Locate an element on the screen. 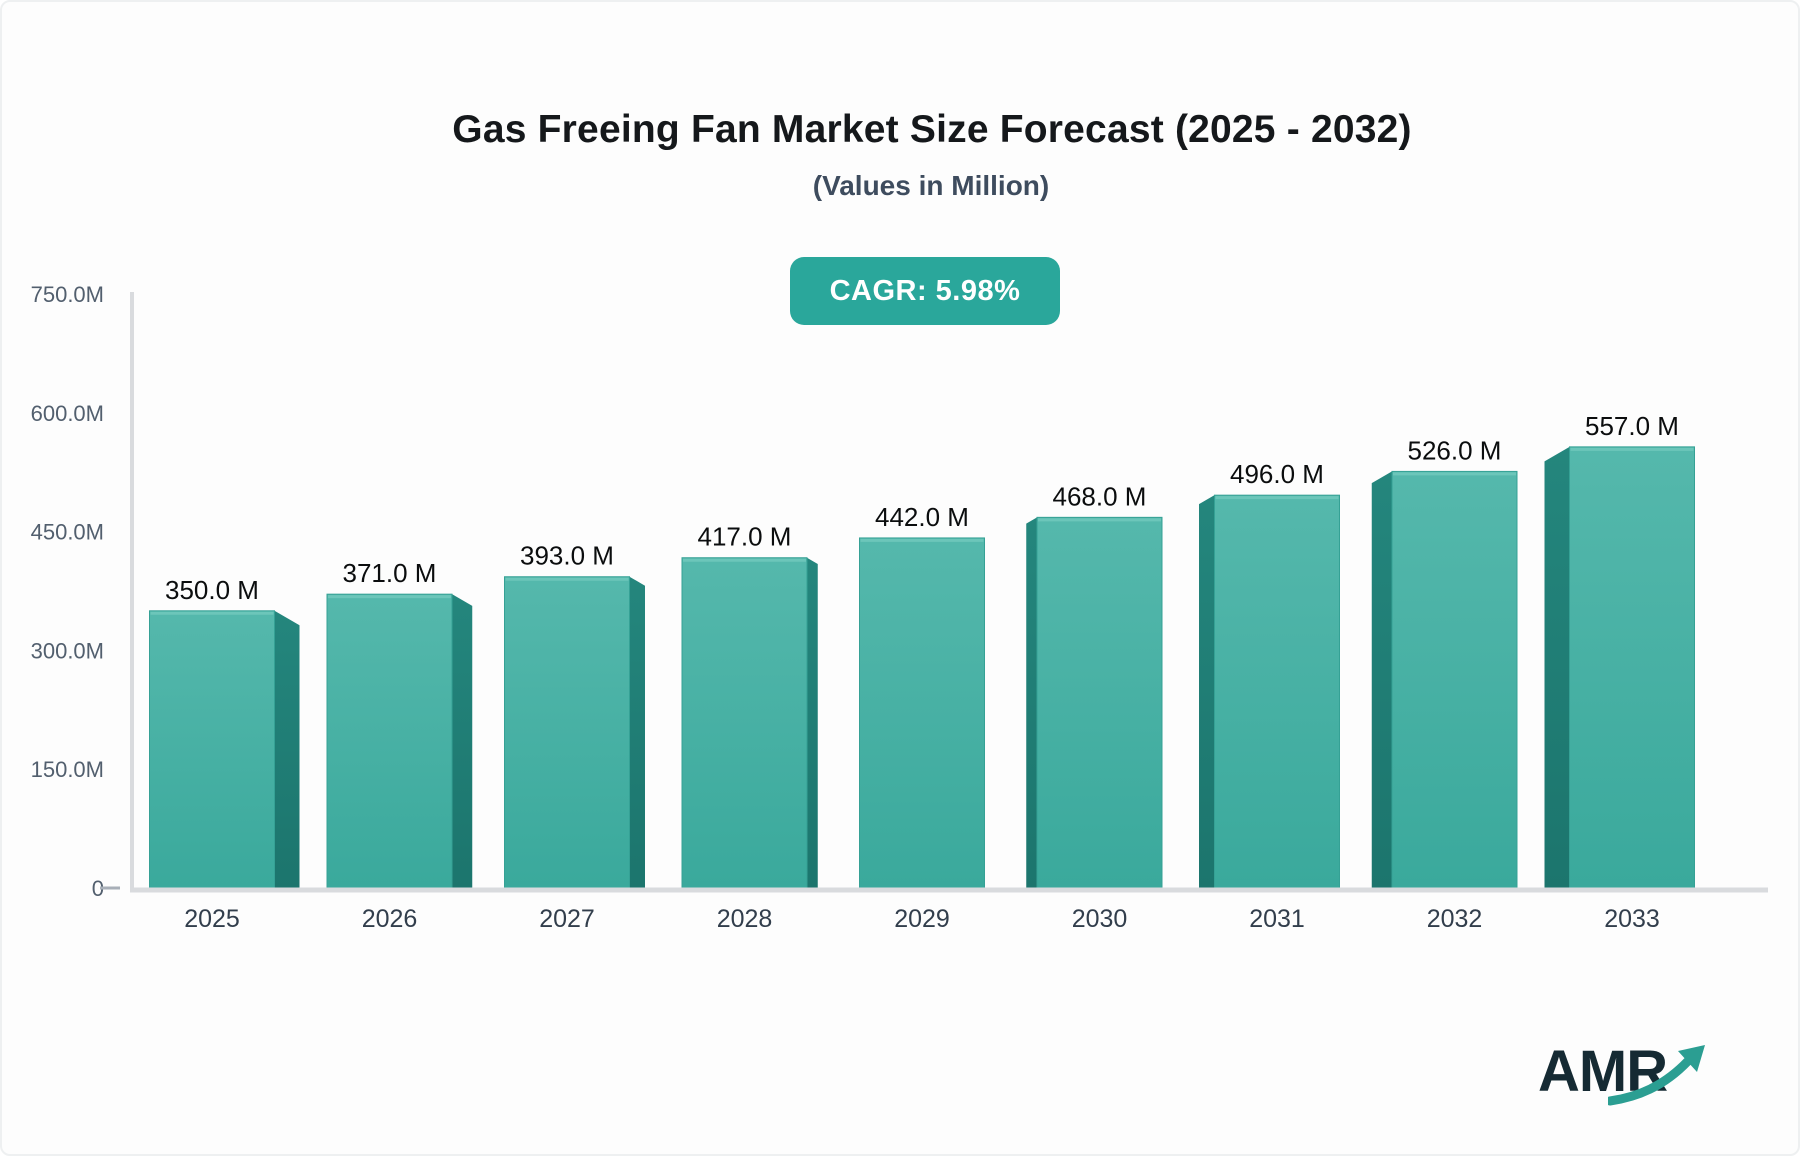 The image size is (1800, 1156). bar-2033 is located at coordinates (1632, 667).